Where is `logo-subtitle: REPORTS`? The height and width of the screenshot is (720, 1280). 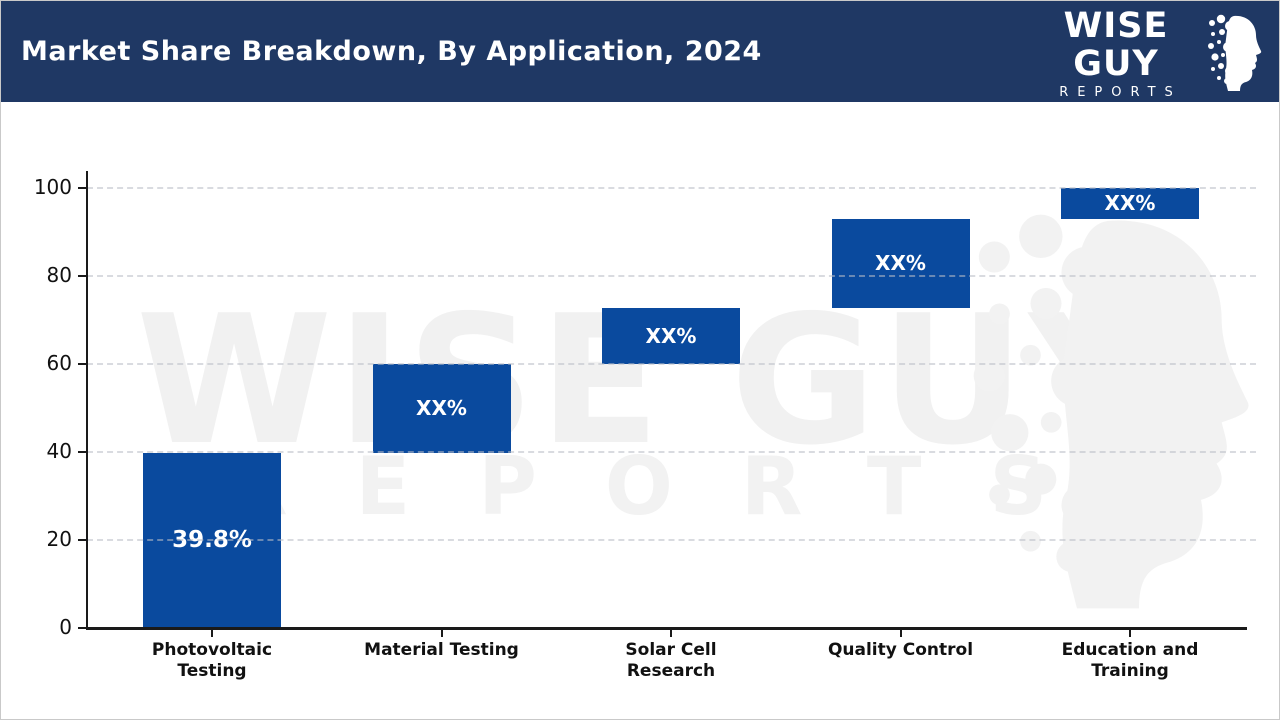
logo-subtitle: REPORTS is located at coordinates (1120, 92).